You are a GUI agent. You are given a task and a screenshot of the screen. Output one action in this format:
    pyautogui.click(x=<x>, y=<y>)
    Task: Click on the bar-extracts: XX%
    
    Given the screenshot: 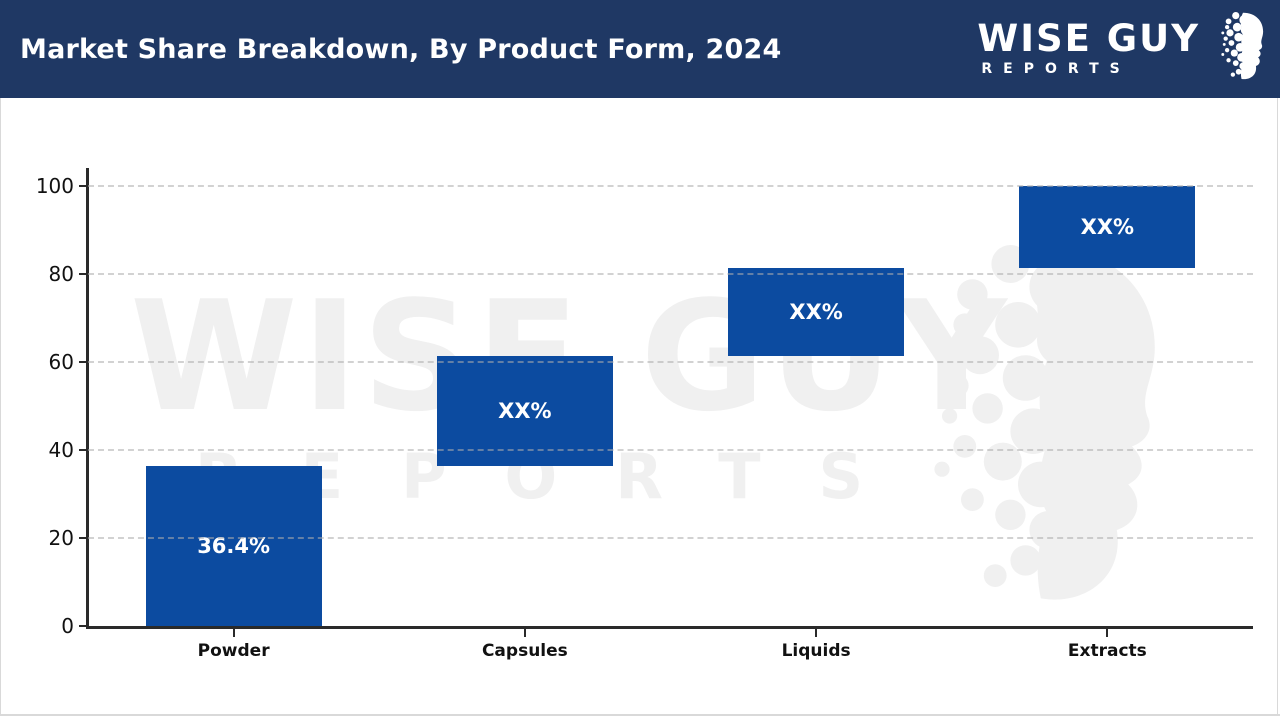 What is the action you would take?
    pyautogui.click(x=1107, y=227)
    